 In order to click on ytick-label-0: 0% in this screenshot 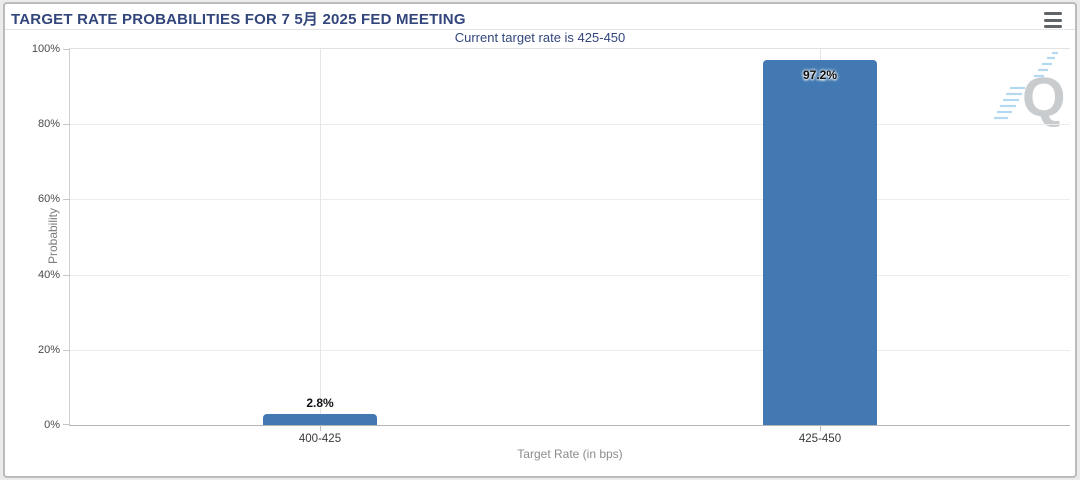, I will do `click(52, 425)`.